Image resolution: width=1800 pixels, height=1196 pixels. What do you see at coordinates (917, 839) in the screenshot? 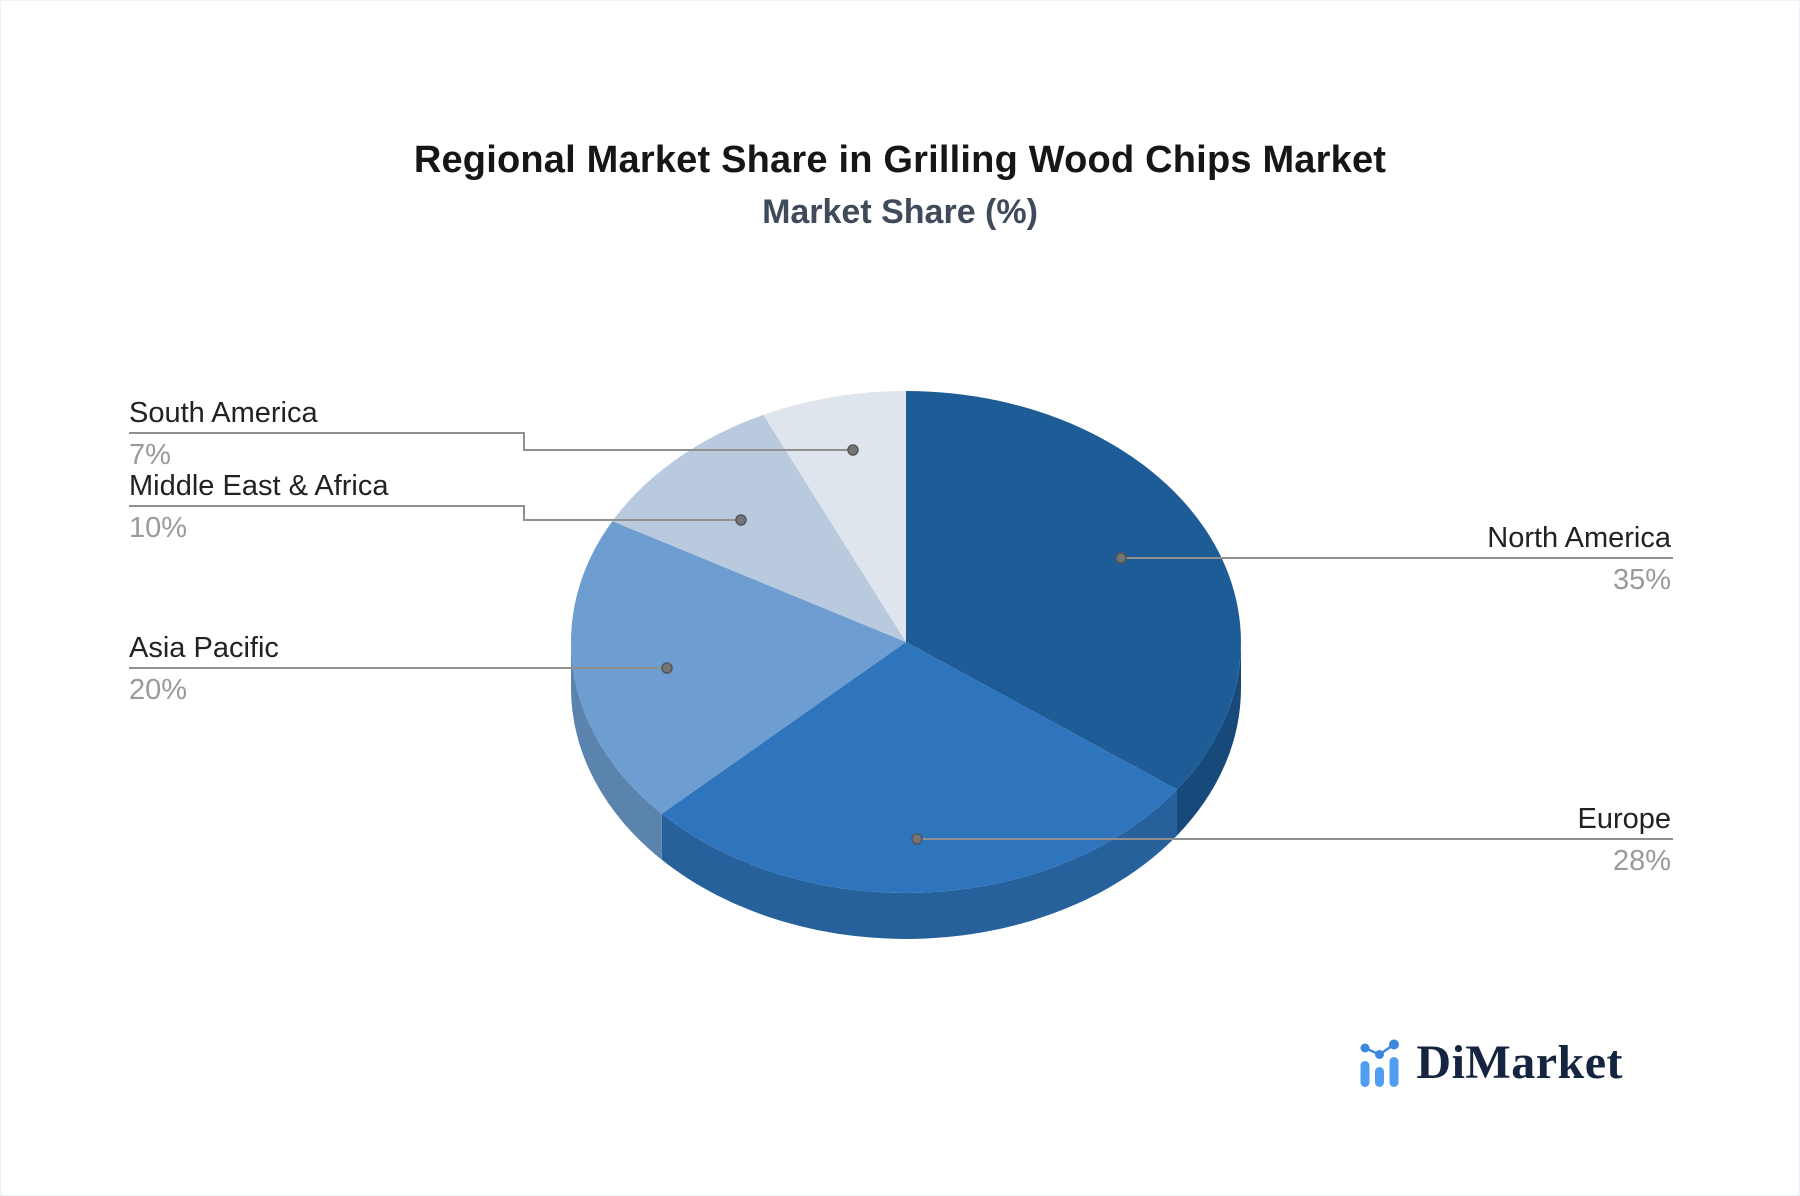
I see `leader-dot-europe` at bounding box center [917, 839].